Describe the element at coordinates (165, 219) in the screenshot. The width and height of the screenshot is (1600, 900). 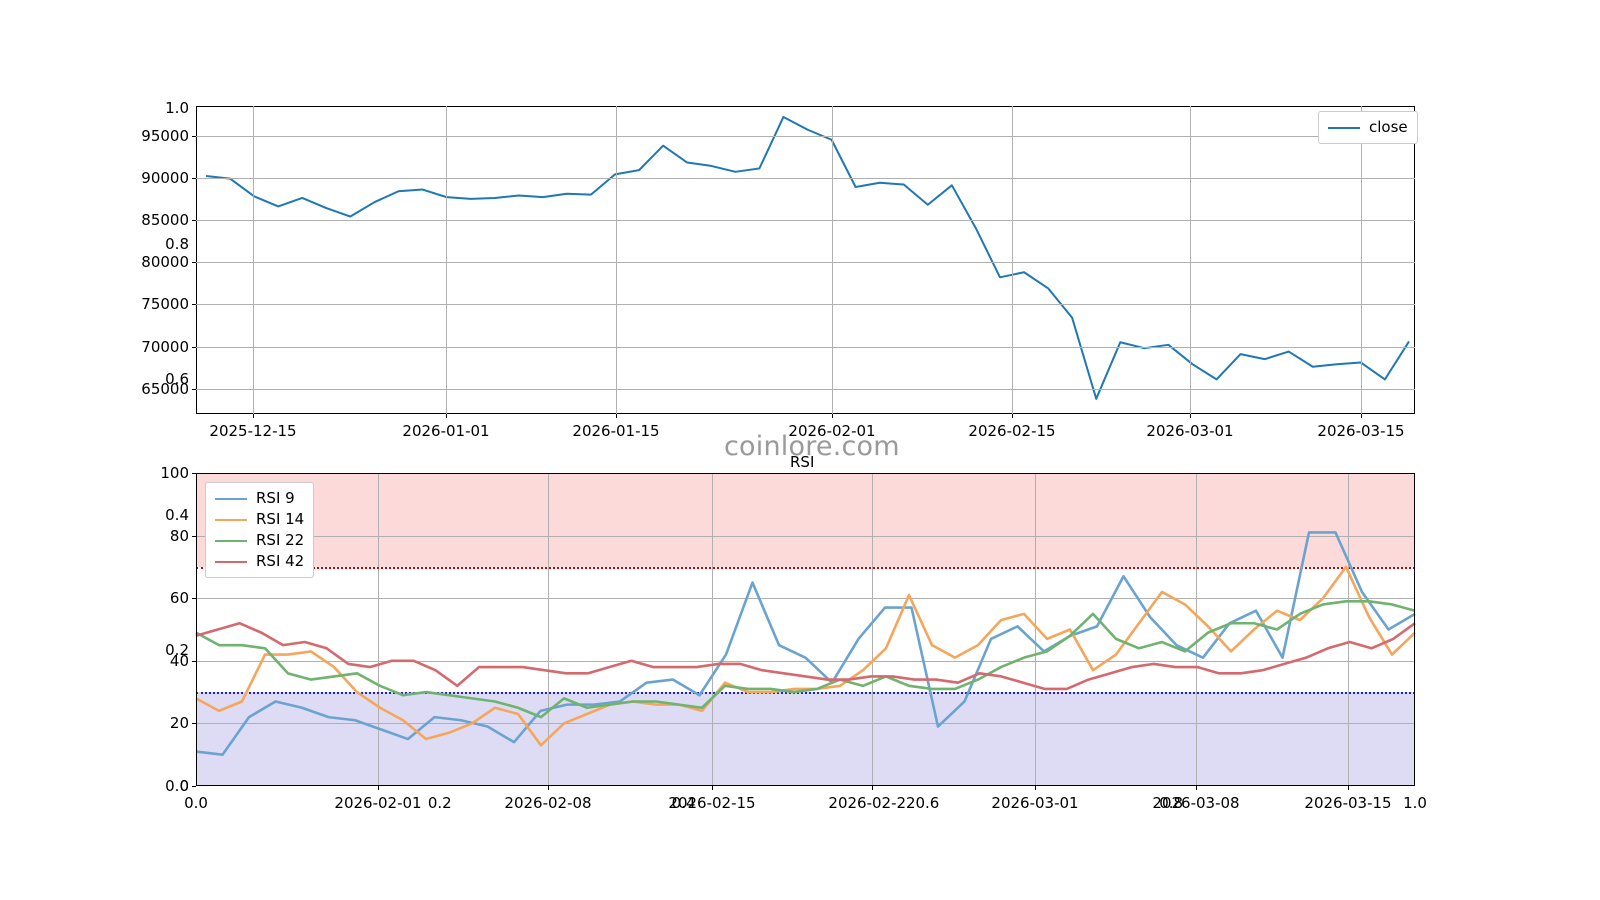
I see `price-y-tick-label: 85000` at that location.